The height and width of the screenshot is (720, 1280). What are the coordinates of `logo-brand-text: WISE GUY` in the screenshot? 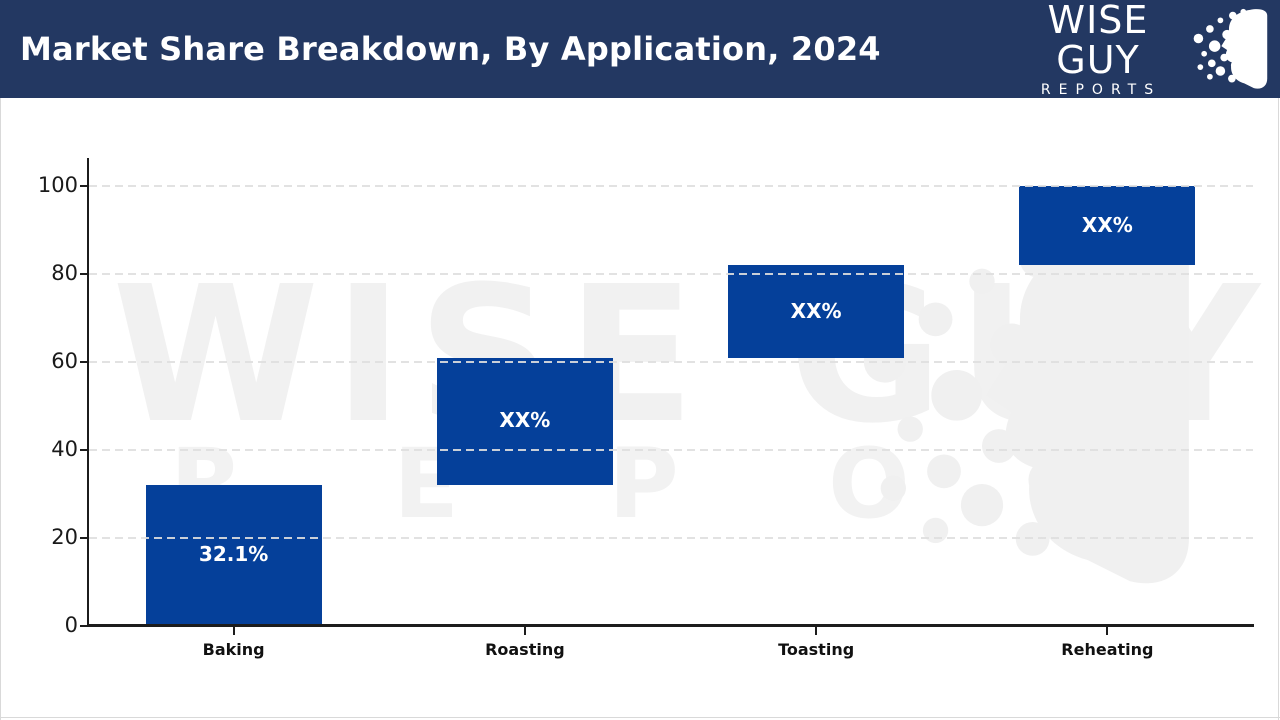 It's located at (1098, 41).